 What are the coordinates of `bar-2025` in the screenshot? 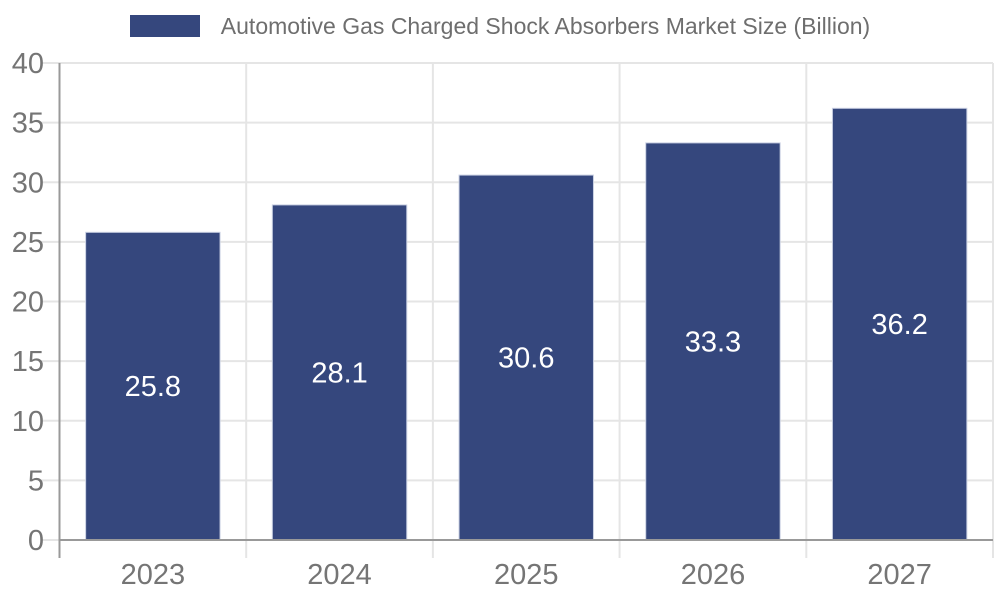 It's located at (526, 357).